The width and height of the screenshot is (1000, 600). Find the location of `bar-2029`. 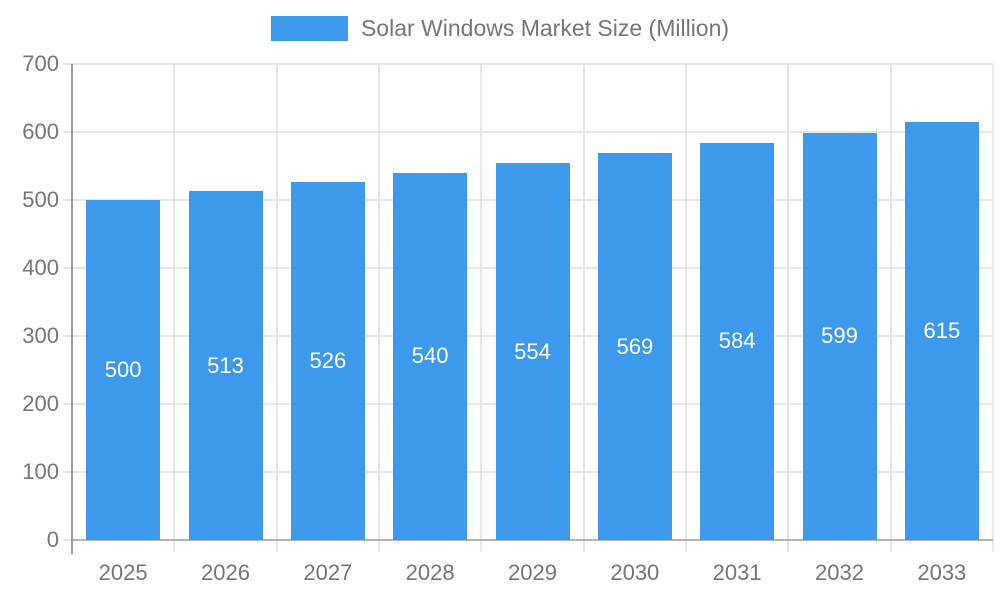

bar-2029 is located at coordinates (532, 351).